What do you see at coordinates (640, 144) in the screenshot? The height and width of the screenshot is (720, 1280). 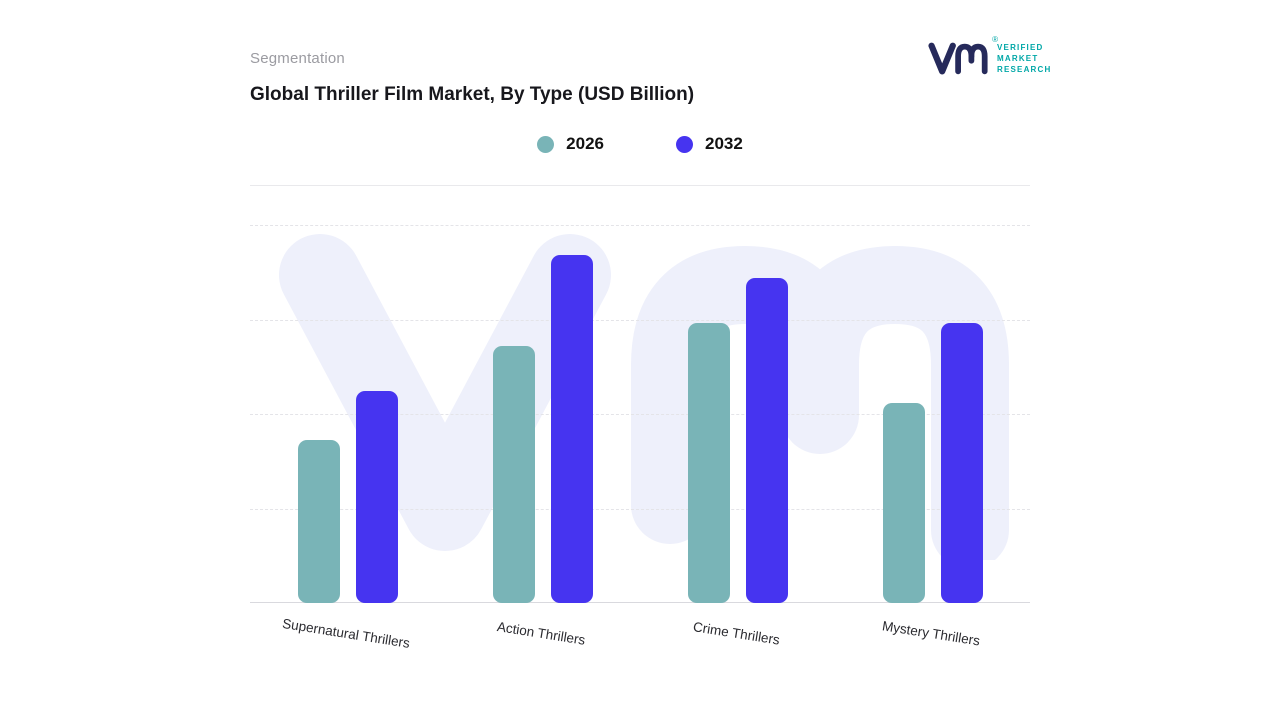 I see `chart-legend: 2026 2032` at bounding box center [640, 144].